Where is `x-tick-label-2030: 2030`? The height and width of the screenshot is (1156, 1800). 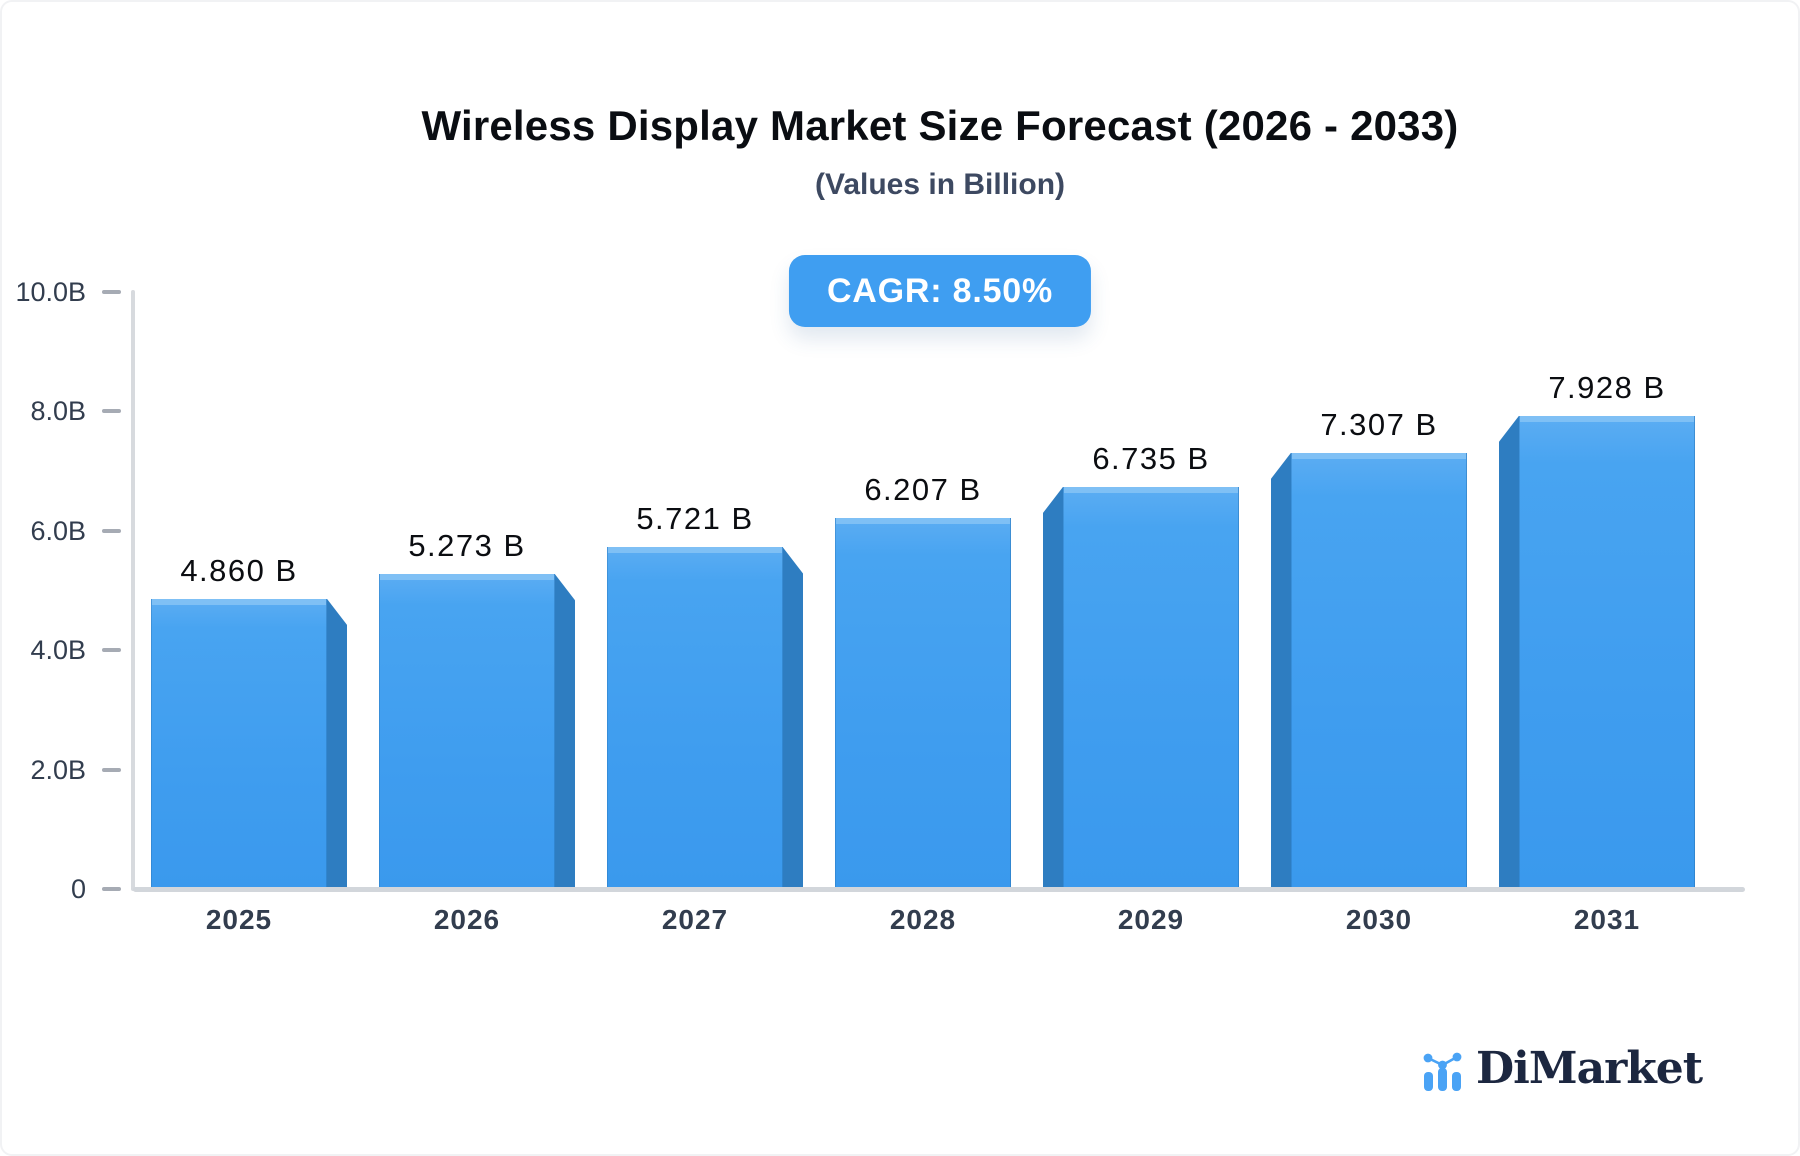
x-tick-label-2030: 2030 is located at coordinates (1379, 919).